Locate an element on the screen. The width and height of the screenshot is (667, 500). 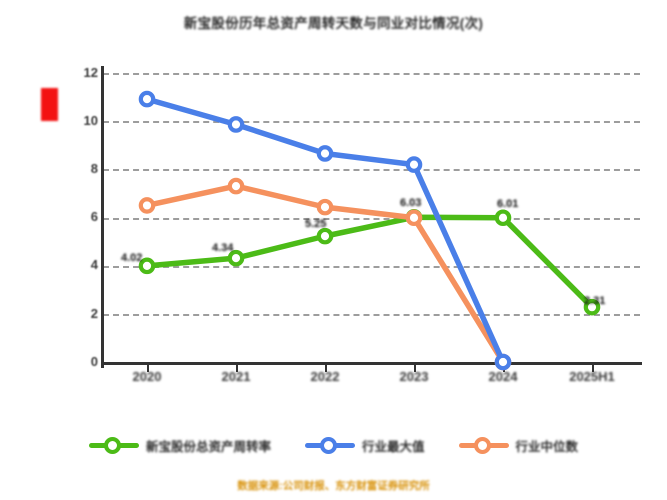
x-label-2023: 2023 is located at coordinates (414, 376).